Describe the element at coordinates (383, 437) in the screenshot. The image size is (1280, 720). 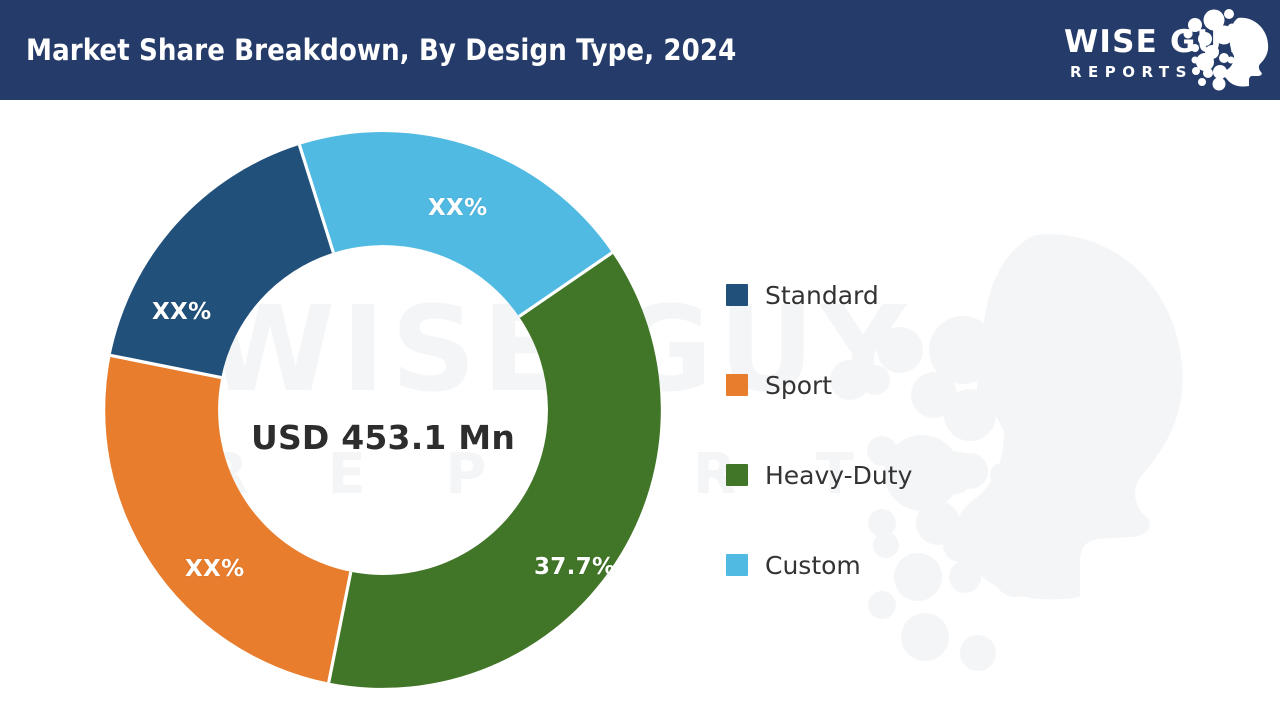
I see `donut-center-value: USD 453.1 Mn` at that location.